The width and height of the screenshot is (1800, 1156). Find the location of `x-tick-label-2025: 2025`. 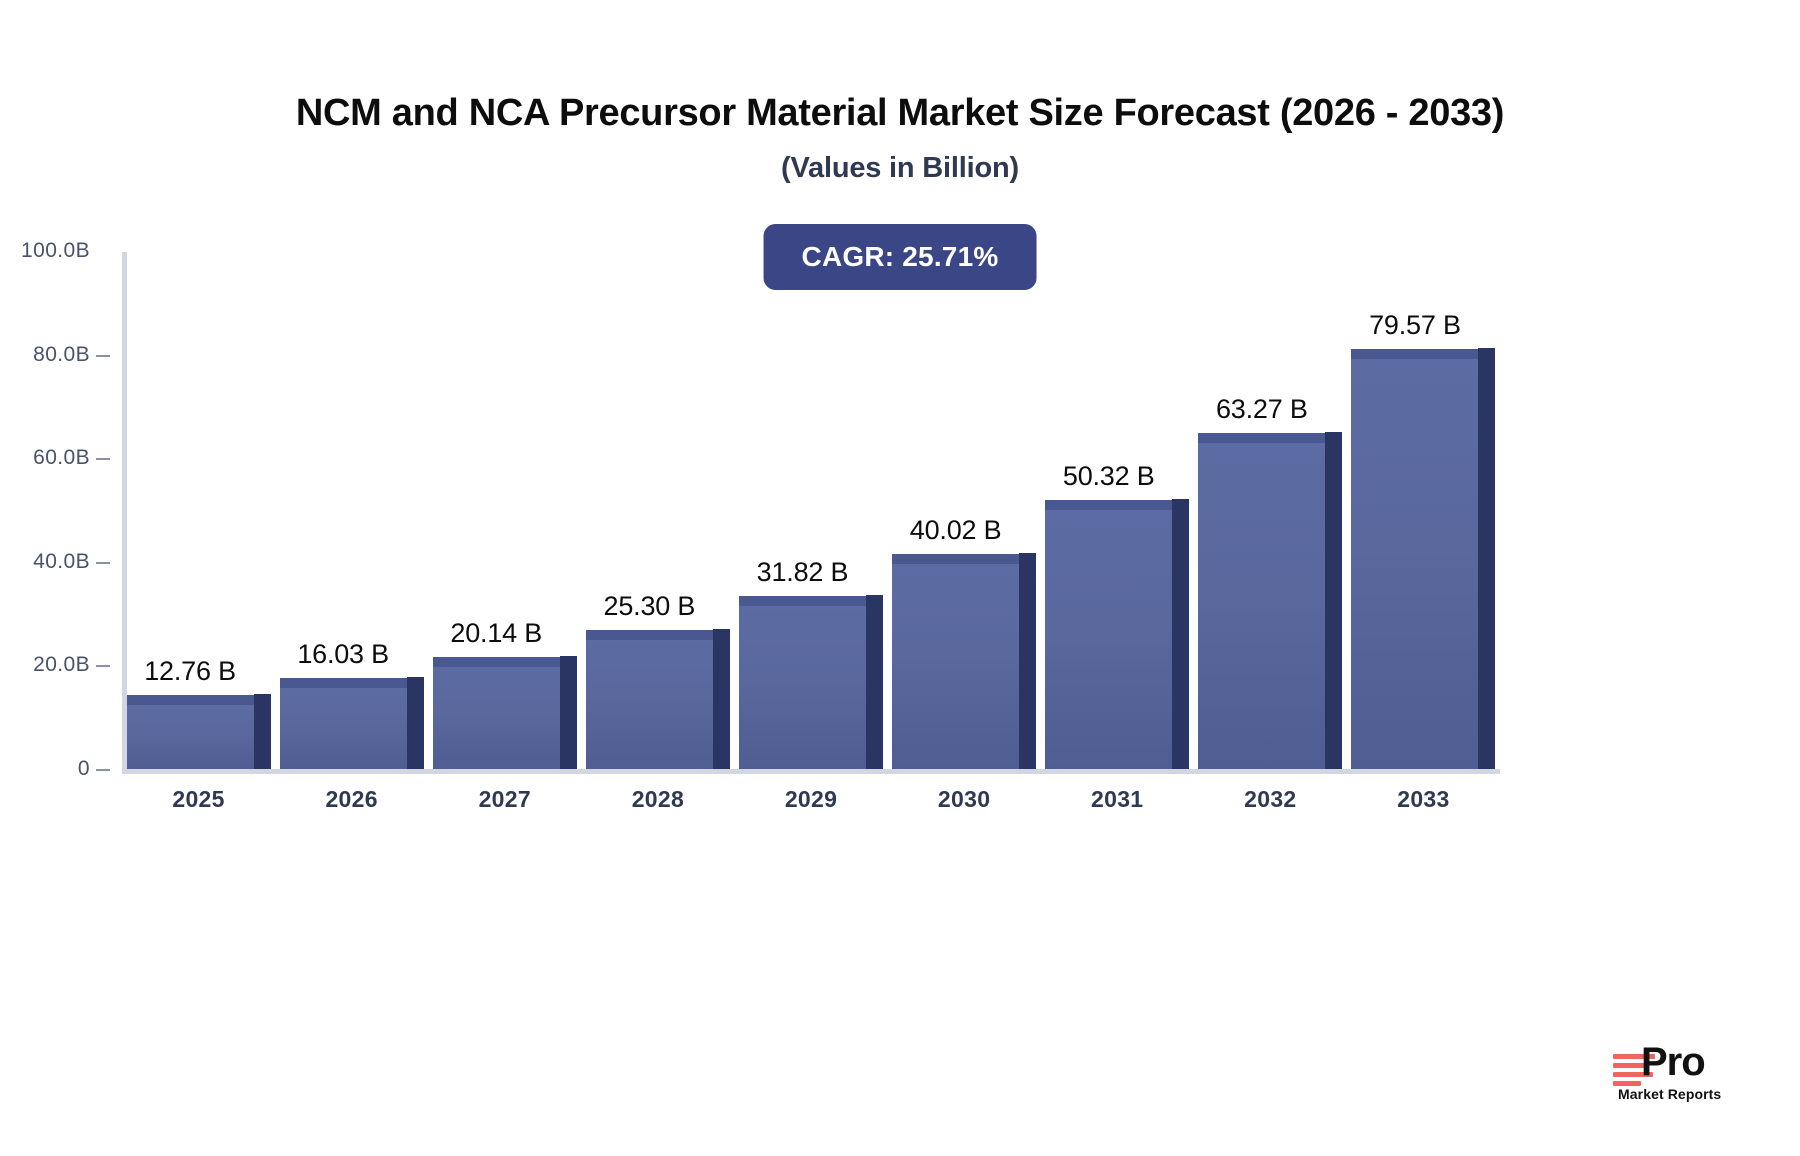

x-tick-label-2025: 2025 is located at coordinates (198, 799).